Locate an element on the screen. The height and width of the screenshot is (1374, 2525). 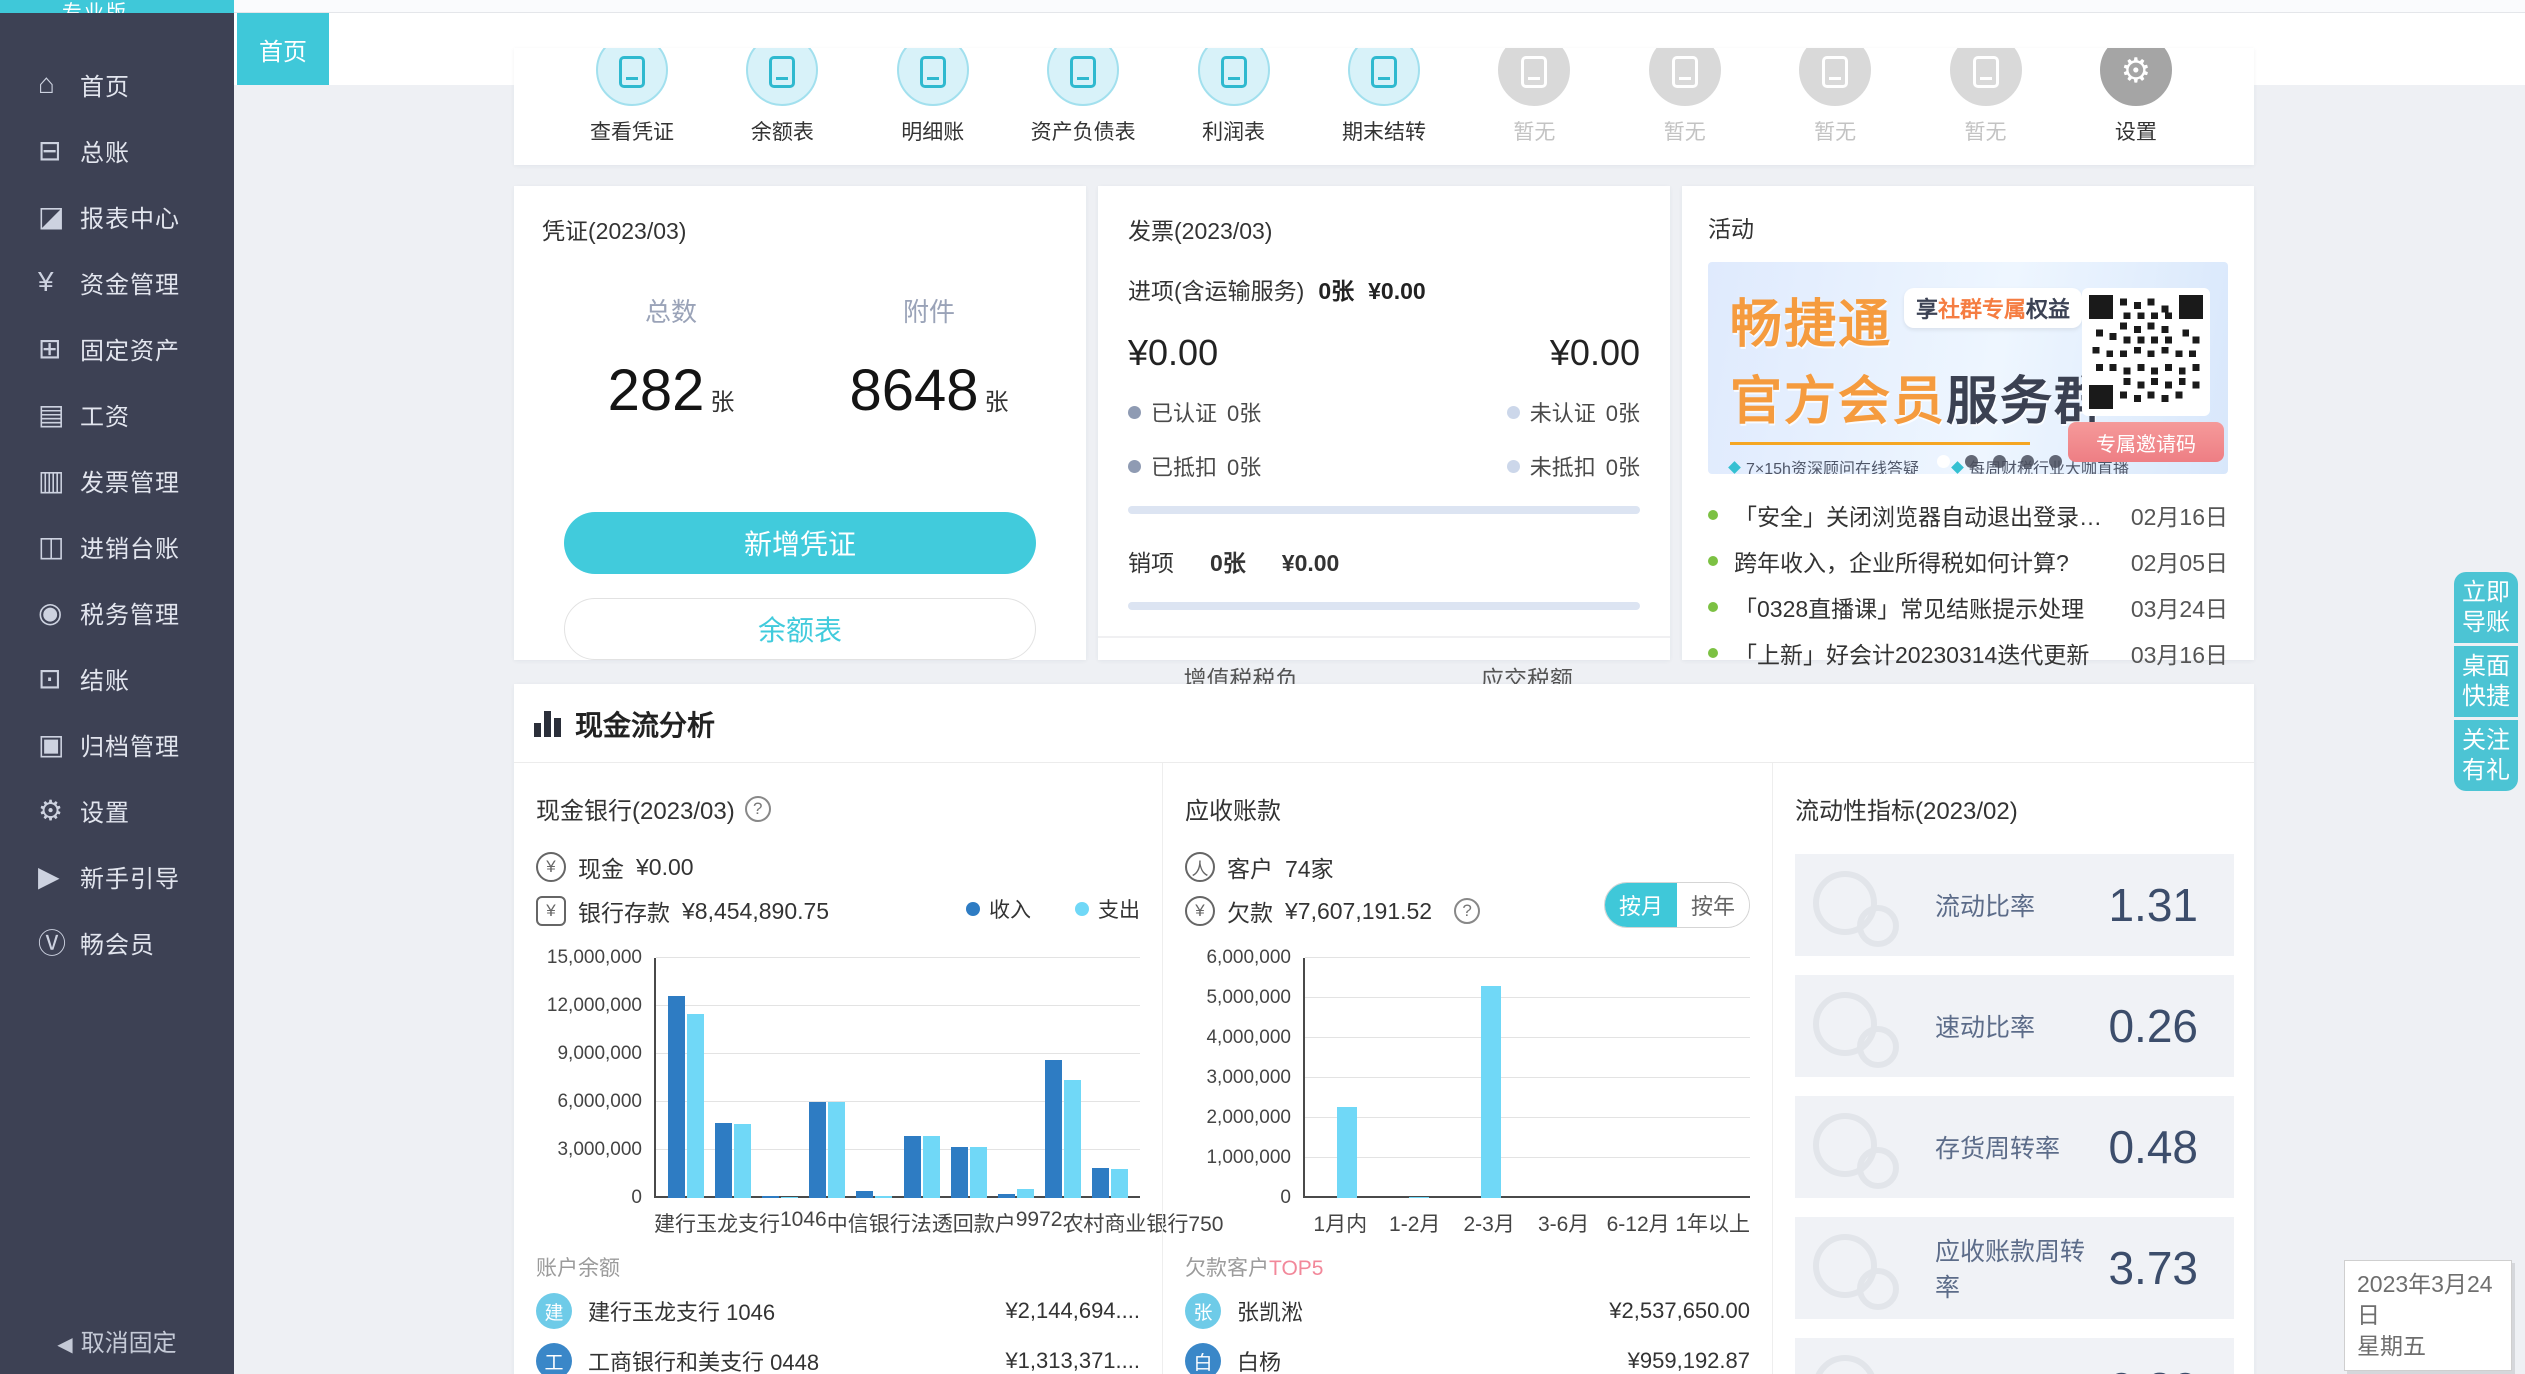
sidebar-item-archive-management: ▣ 归档管理 is located at coordinates (109, 744).